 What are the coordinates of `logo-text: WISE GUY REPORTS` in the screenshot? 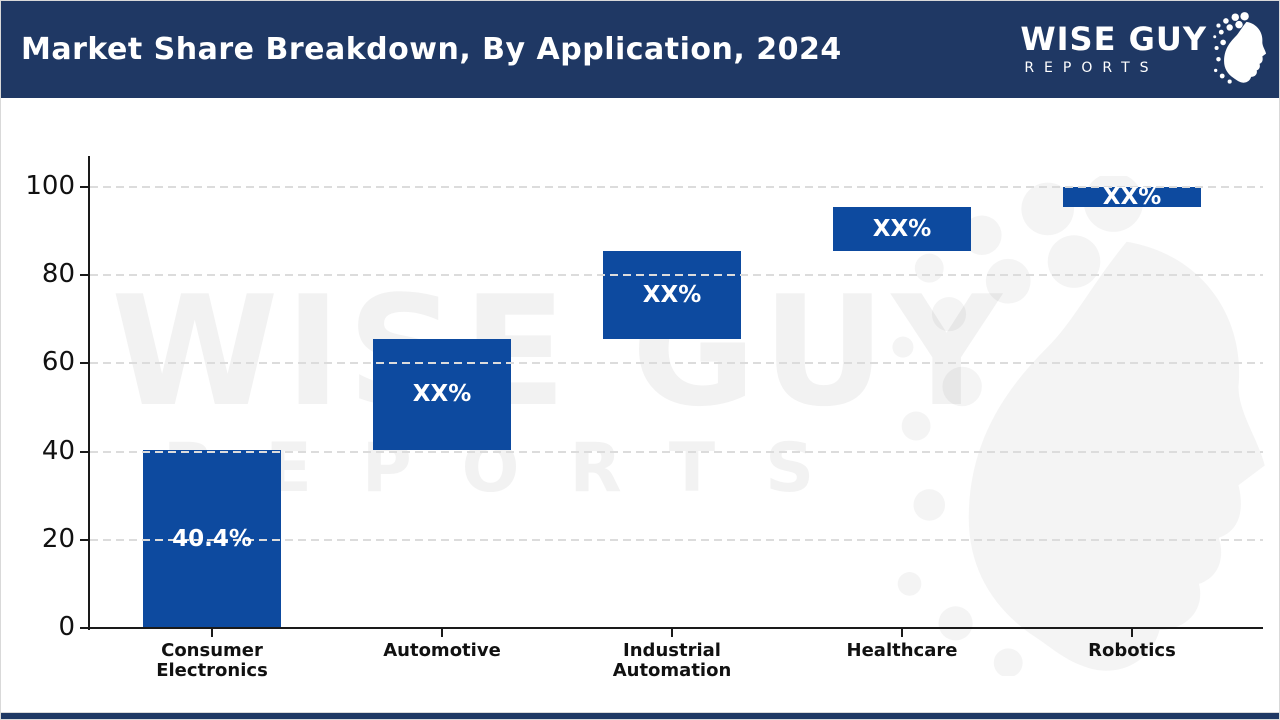 It's located at (1113, 48).